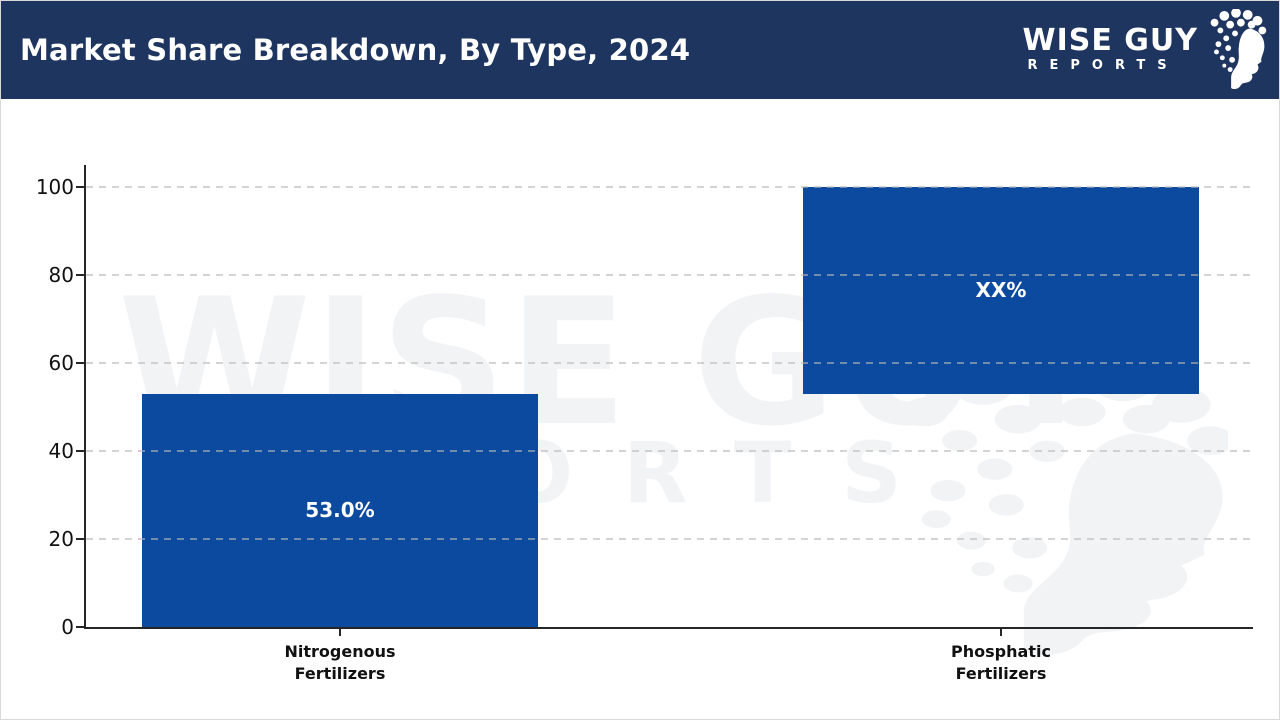 The width and height of the screenshot is (1280, 720). I want to click on logo-subtitle: REPORTS, so click(1103, 65).